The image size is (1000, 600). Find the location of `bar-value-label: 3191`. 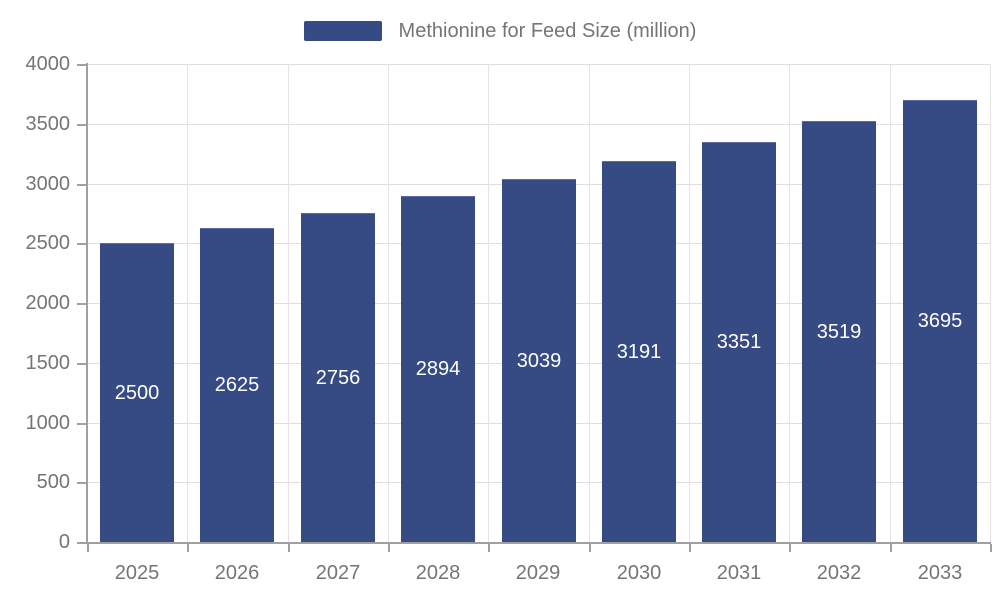

bar-value-label: 3191 is located at coordinates (639, 352).